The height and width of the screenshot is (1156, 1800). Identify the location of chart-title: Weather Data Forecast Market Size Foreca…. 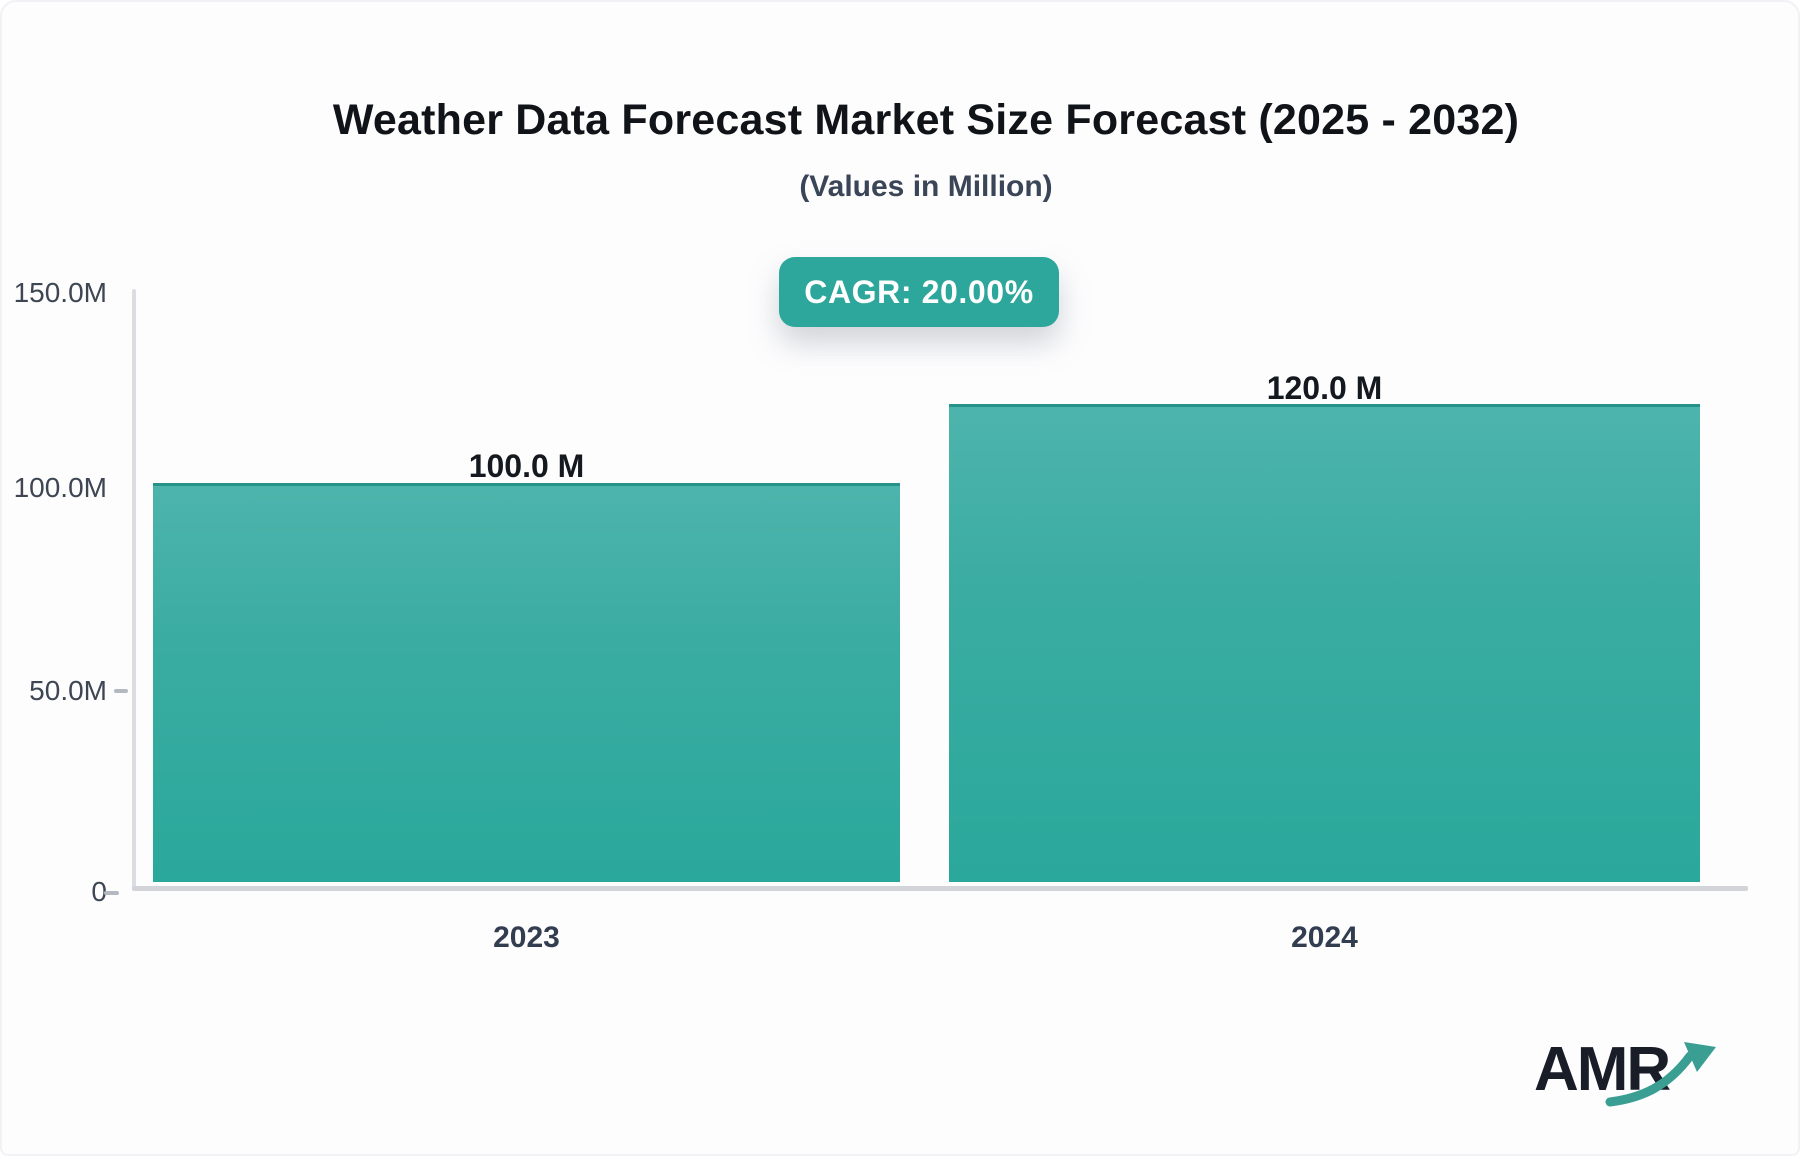
(926, 120).